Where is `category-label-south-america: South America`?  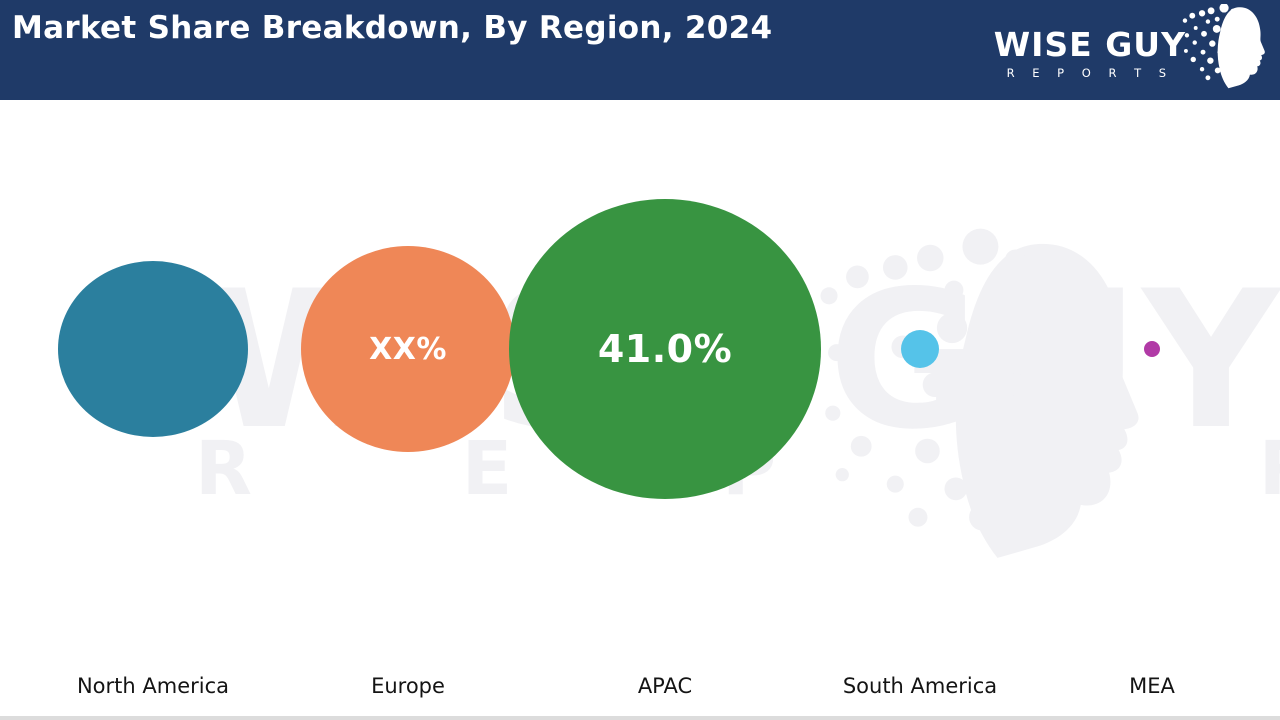
category-label-south-america: South America is located at coordinates (920, 686).